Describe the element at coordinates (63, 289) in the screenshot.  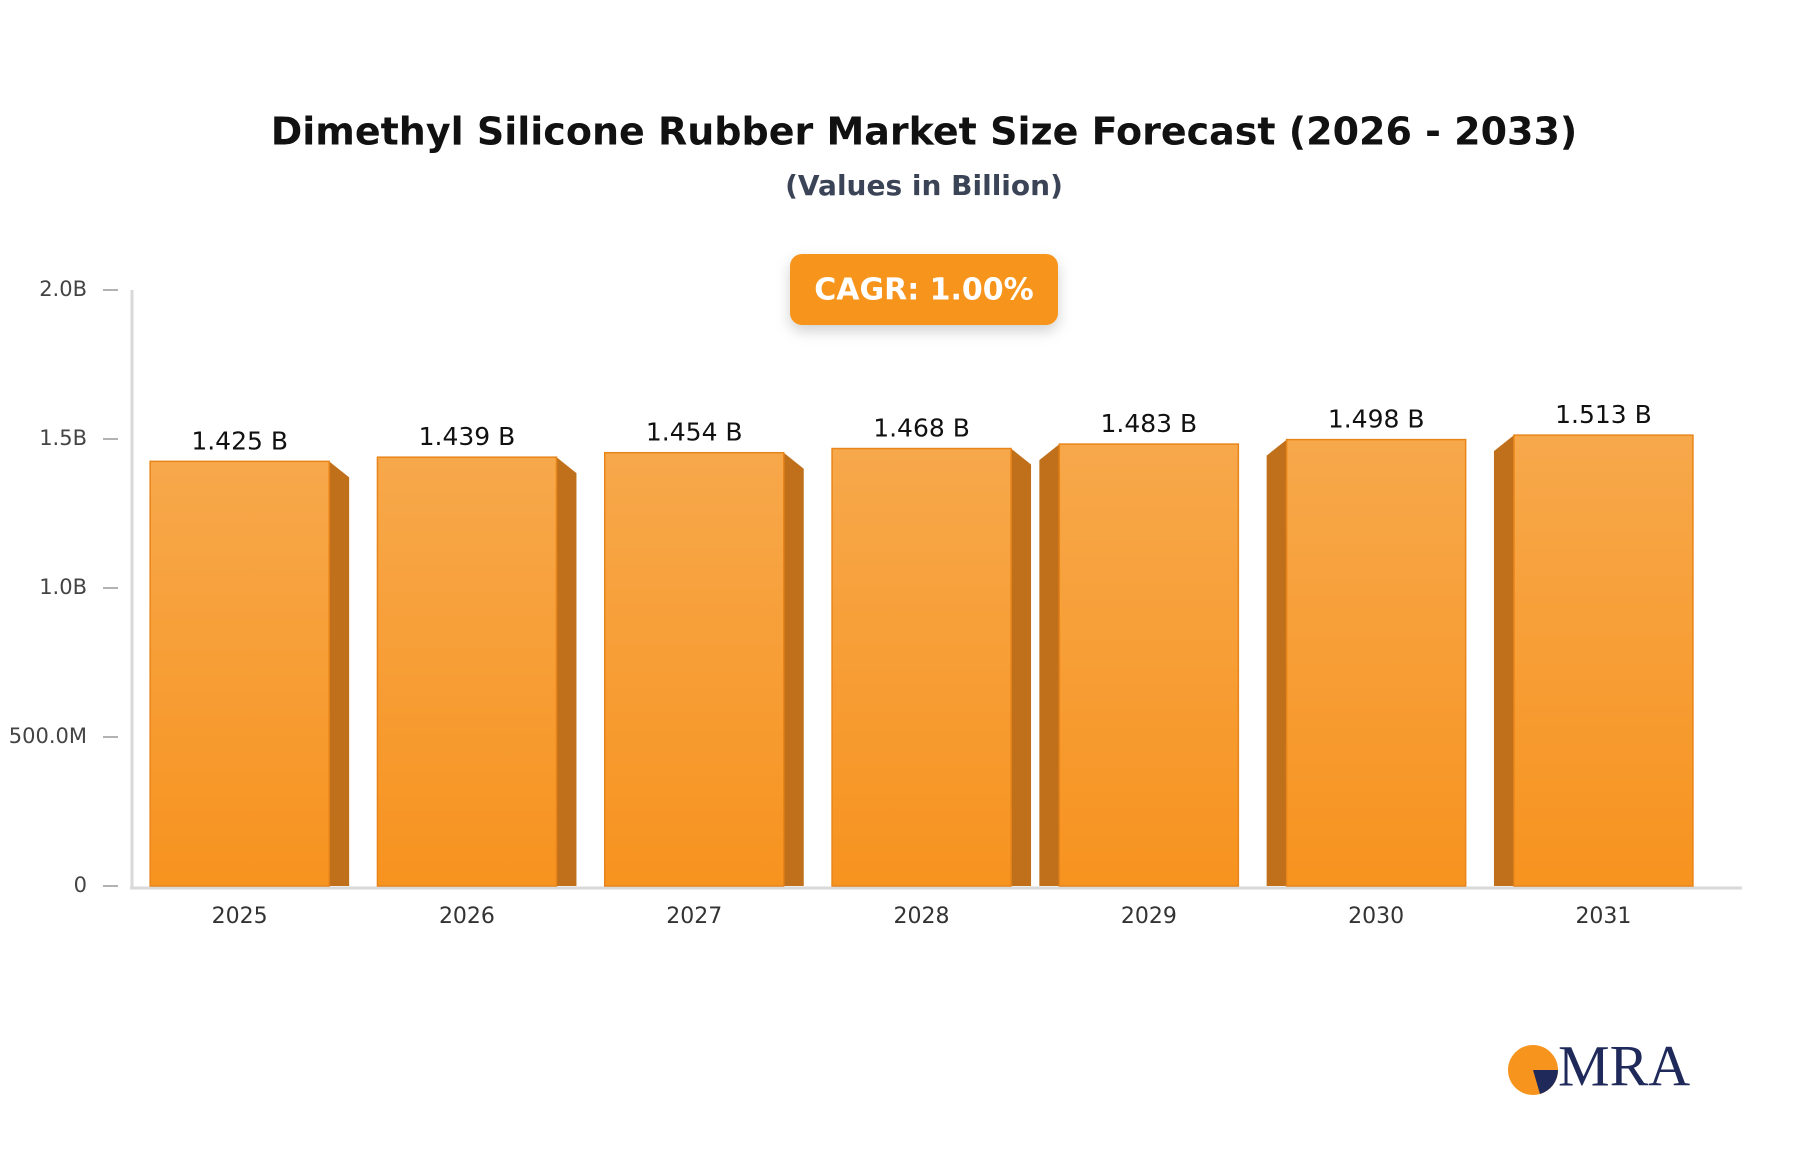
I see `y-tick-label: 2.0B` at that location.